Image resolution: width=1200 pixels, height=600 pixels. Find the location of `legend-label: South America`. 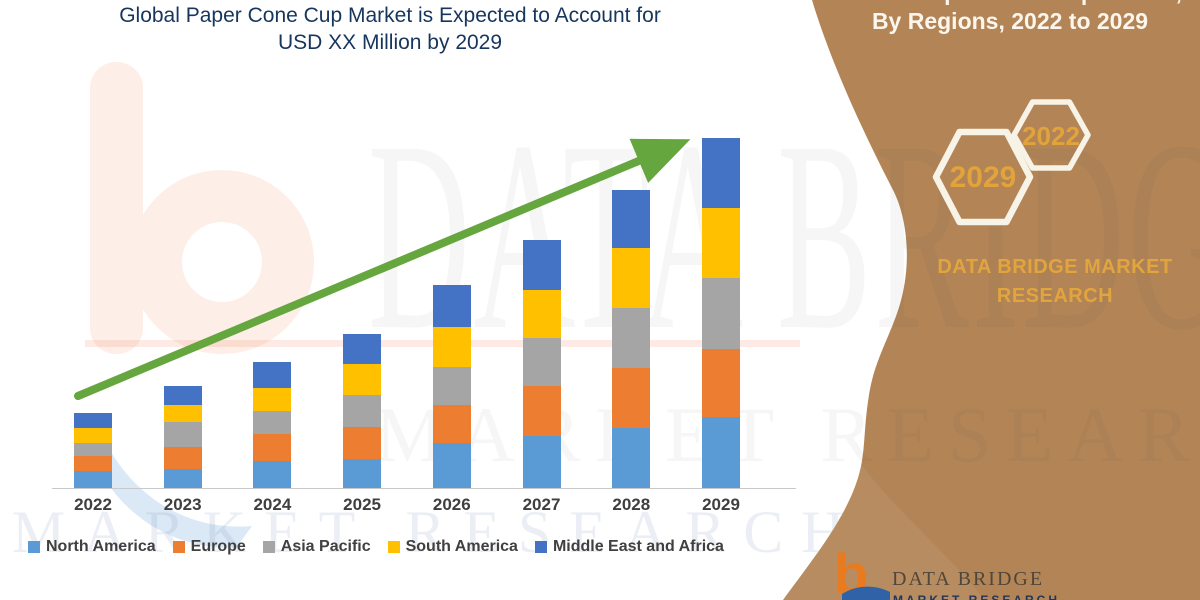

legend-label: South America is located at coordinates (461, 546).